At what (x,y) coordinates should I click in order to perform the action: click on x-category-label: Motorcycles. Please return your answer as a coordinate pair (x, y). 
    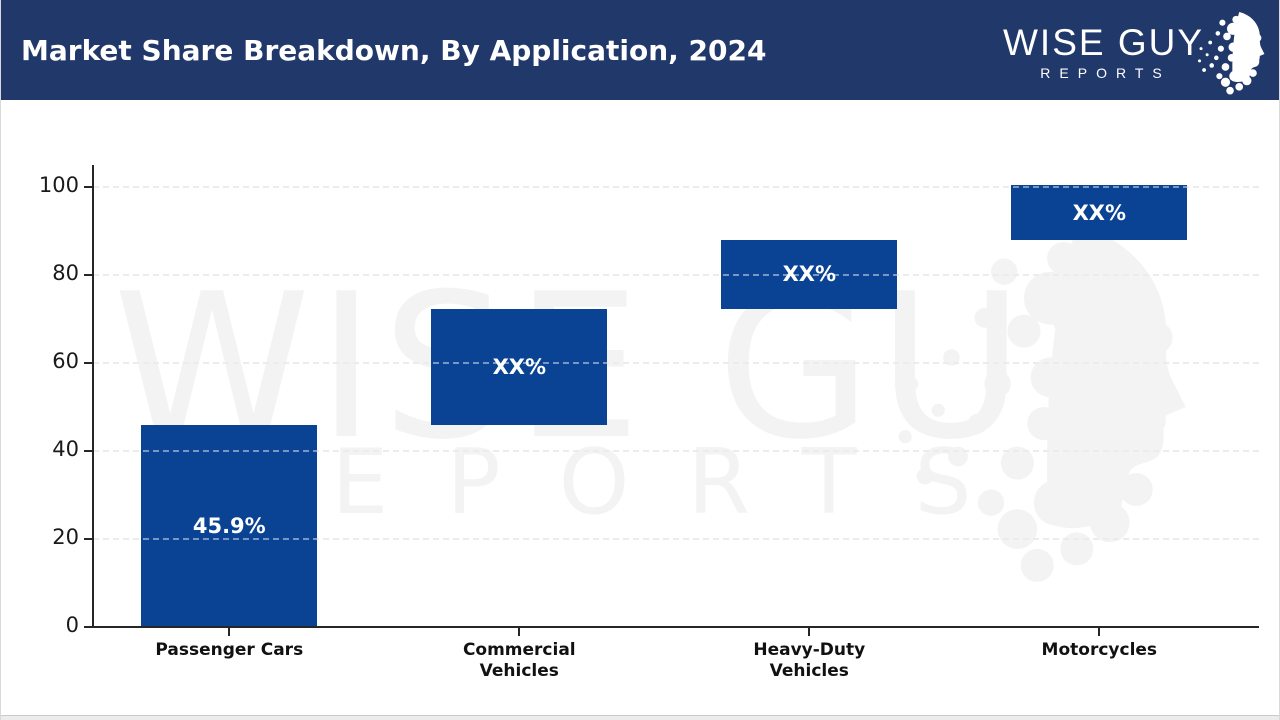
    Looking at the image, I should click on (1099, 650).